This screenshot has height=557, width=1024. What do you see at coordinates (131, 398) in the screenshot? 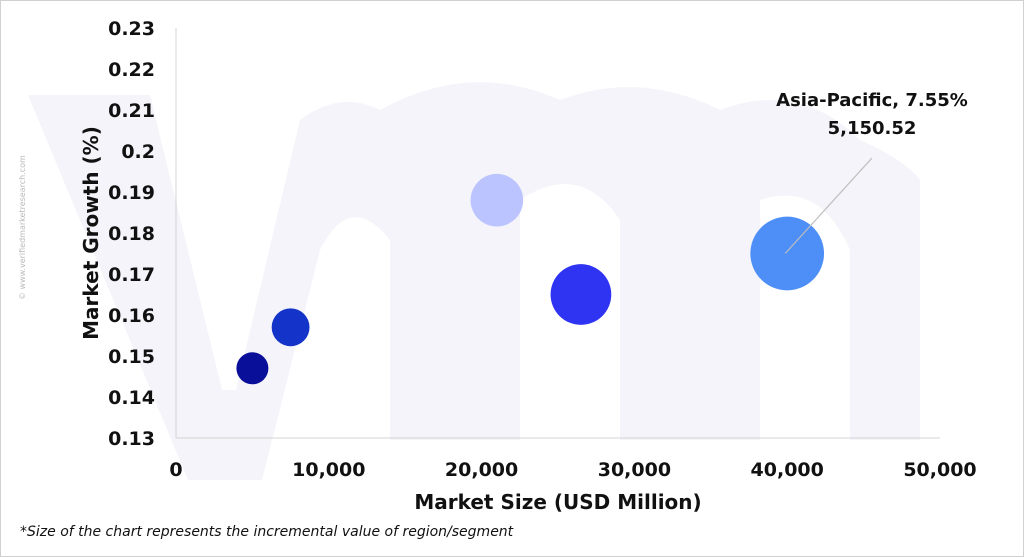
I see `y-tick-label: 0.14` at bounding box center [131, 398].